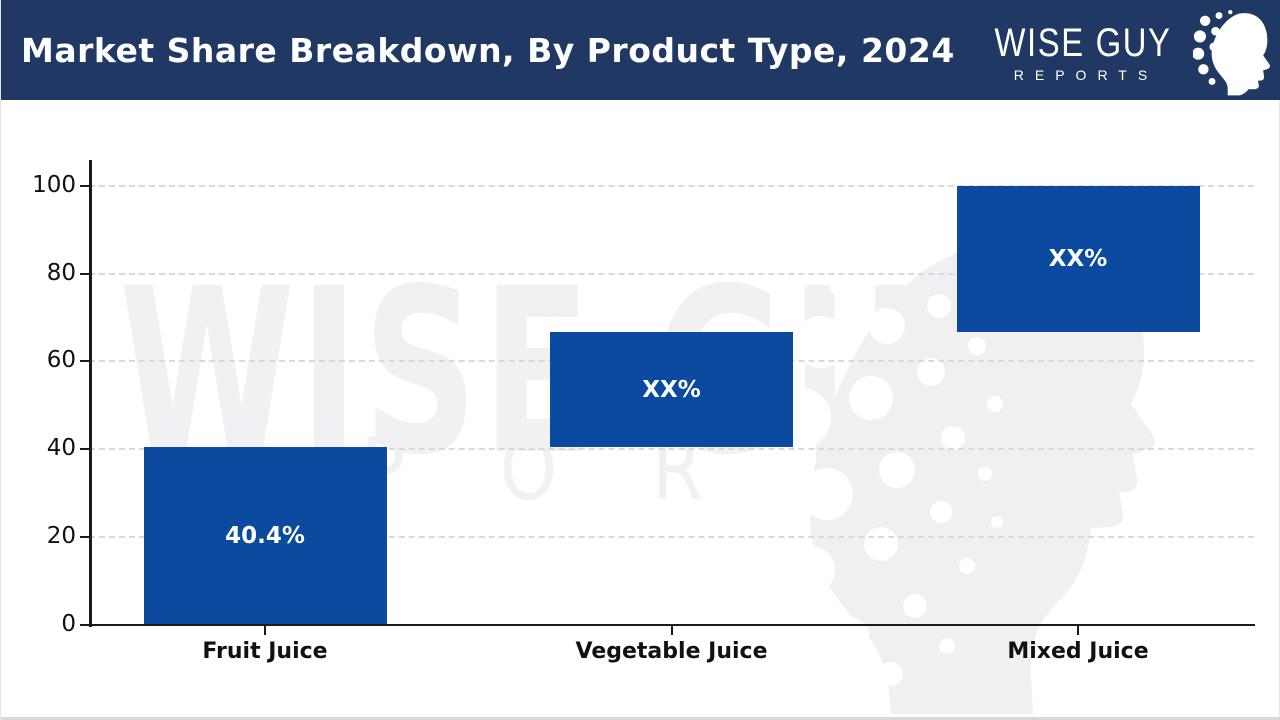 The image size is (1280, 720). I want to click on x-category-label: Mixed Juice, so click(1078, 651).